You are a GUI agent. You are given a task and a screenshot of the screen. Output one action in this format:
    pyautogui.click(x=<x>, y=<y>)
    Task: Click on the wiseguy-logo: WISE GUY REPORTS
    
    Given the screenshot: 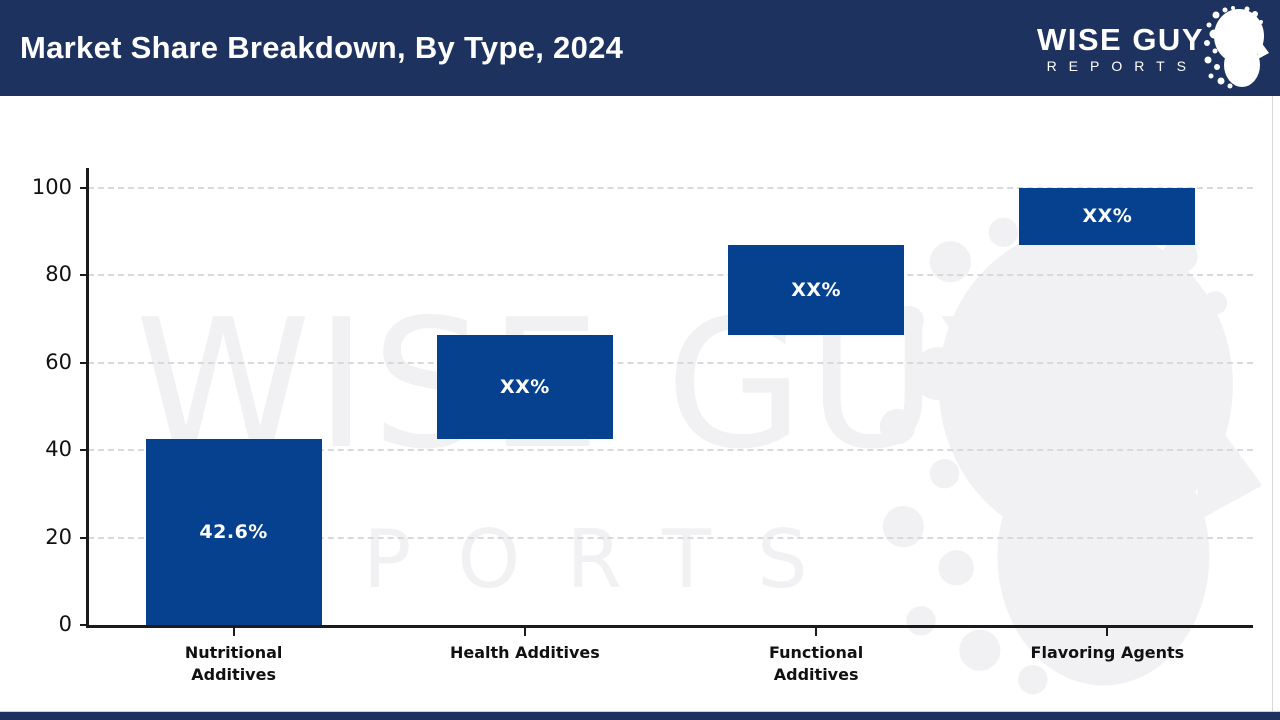 What is the action you would take?
    pyautogui.click(x=1144, y=48)
    